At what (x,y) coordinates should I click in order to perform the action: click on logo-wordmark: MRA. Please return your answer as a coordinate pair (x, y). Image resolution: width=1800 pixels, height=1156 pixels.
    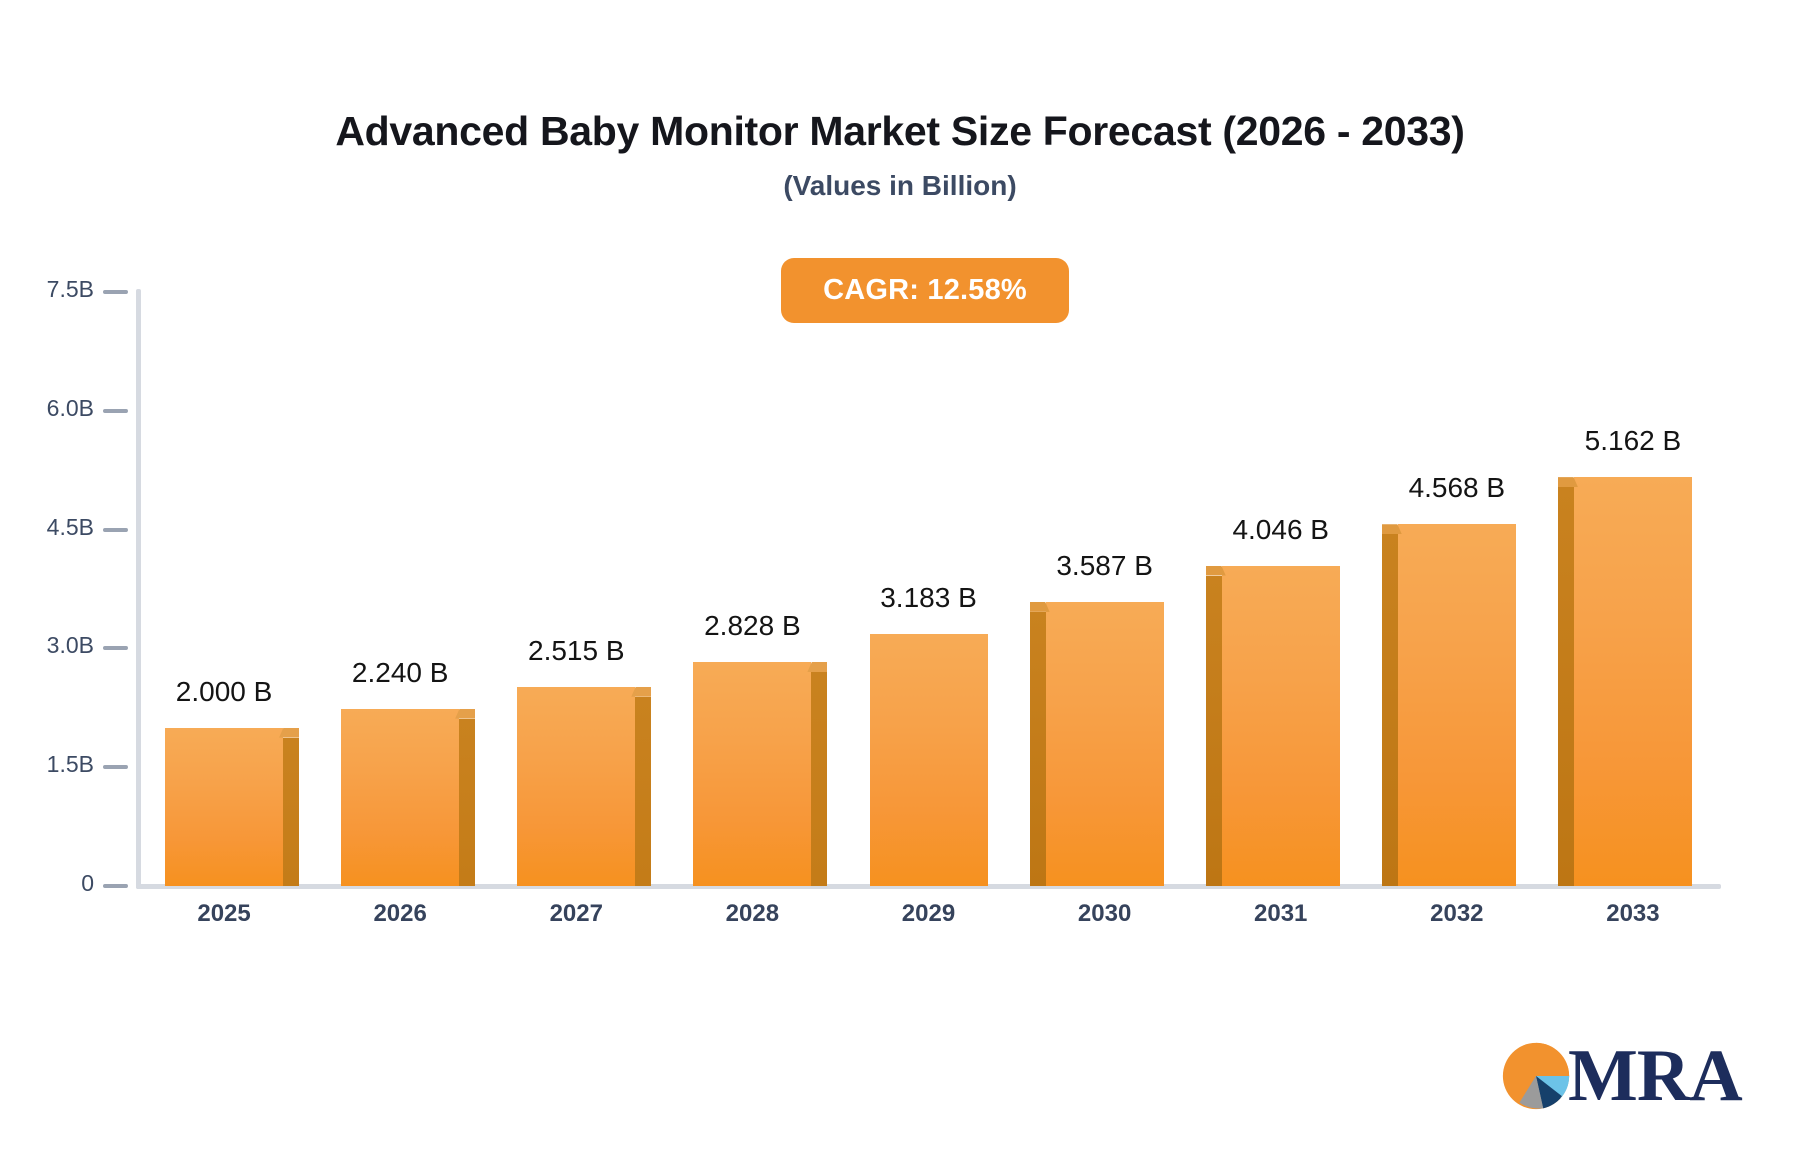
    Looking at the image, I should click on (1655, 1076).